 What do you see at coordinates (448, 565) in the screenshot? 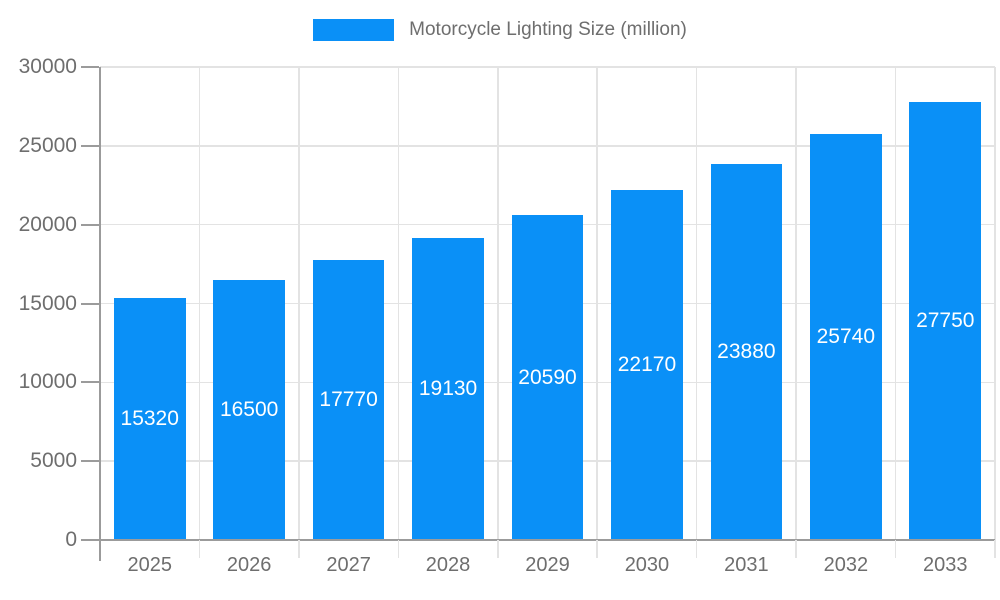
I see `x-axis-tick-label: 2028` at bounding box center [448, 565].